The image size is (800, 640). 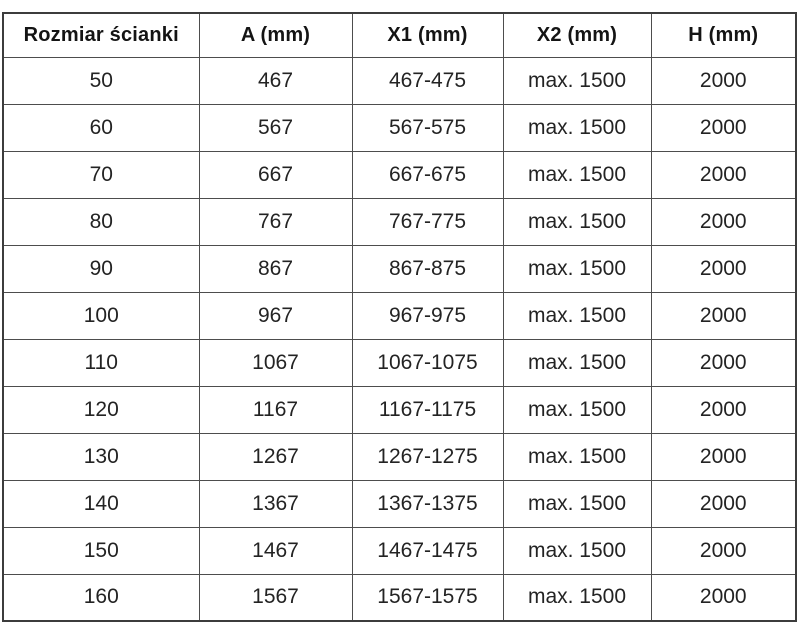 I want to click on table-row: 100 967 967-975 max. 1500 2000, so click(x=399, y=315).